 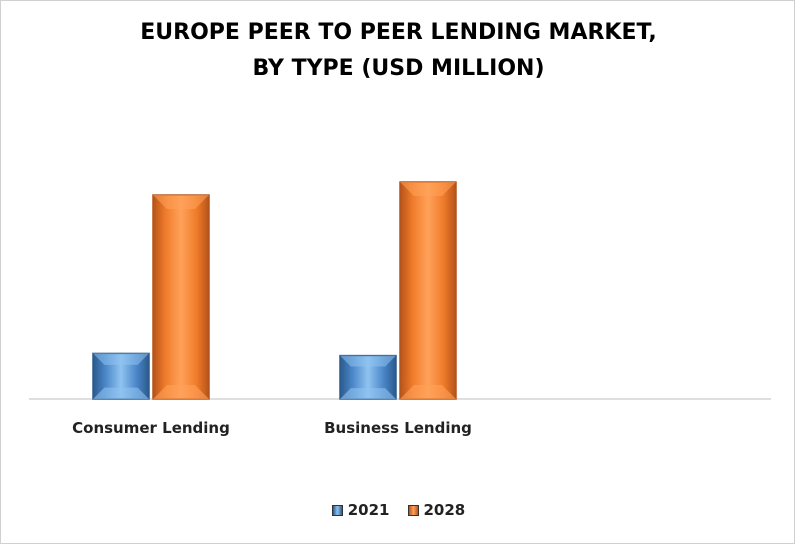 I want to click on legend-item-2028: 2028, so click(x=436, y=510).